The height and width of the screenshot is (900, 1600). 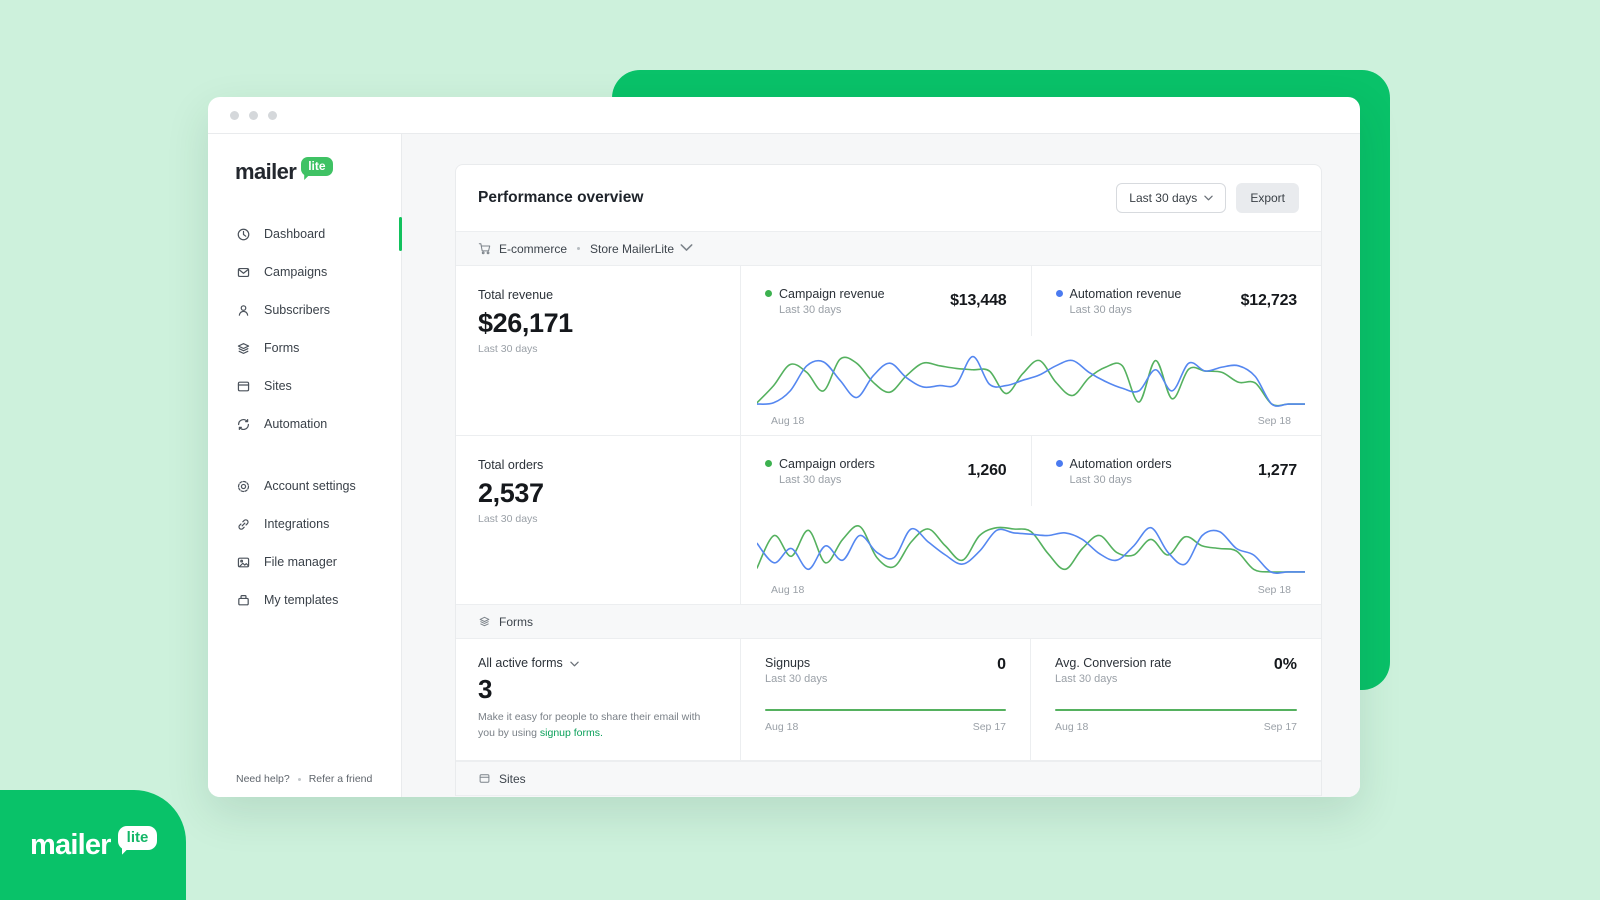 What do you see at coordinates (1280, 727) in the screenshot?
I see `conversion-axis-end: Sep 17` at bounding box center [1280, 727].